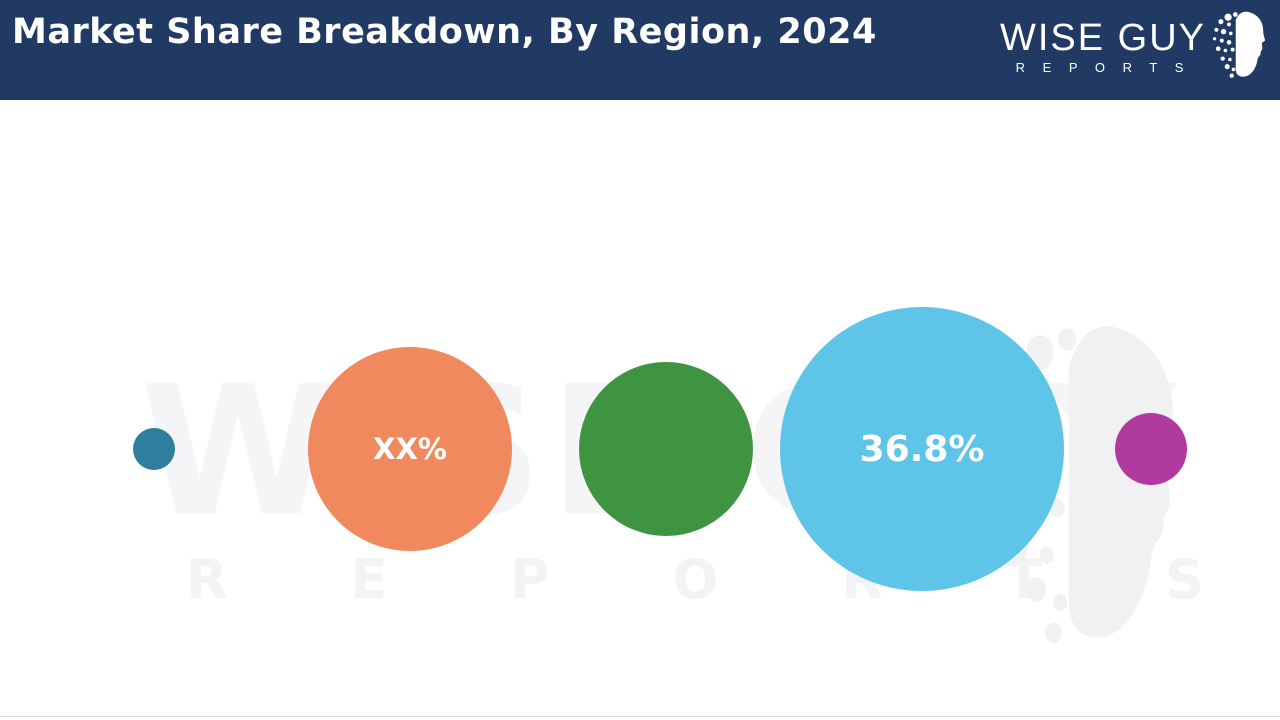 Image resolution: width=1280 pixels, height=720 pixels. Describe the element at coordinates (640, 716) in the screenshot. I see `axis-baseline` at that location.